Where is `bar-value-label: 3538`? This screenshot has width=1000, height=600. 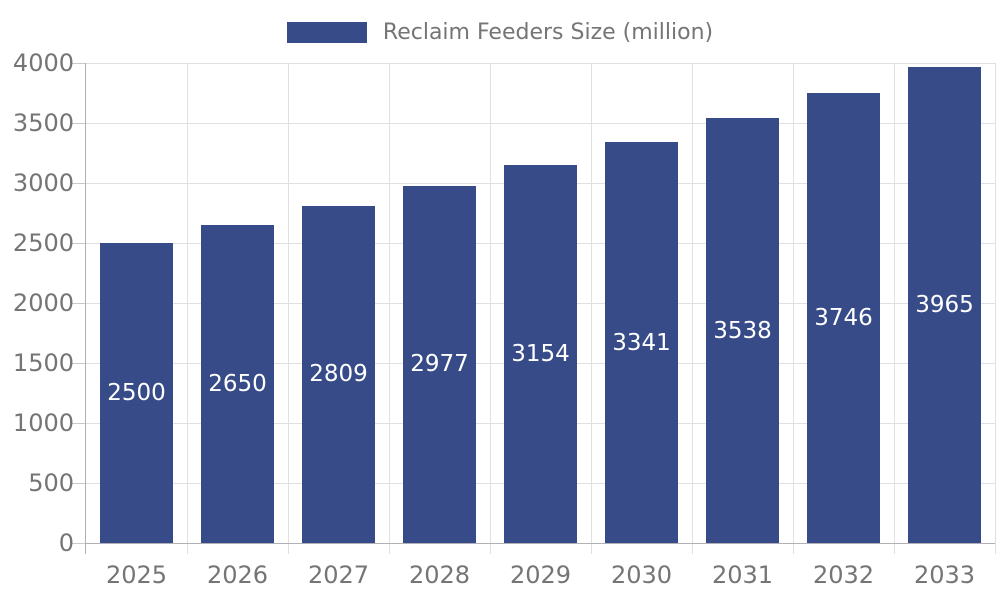 bar-value-label: 3538 is located at coordinates (742, 330).